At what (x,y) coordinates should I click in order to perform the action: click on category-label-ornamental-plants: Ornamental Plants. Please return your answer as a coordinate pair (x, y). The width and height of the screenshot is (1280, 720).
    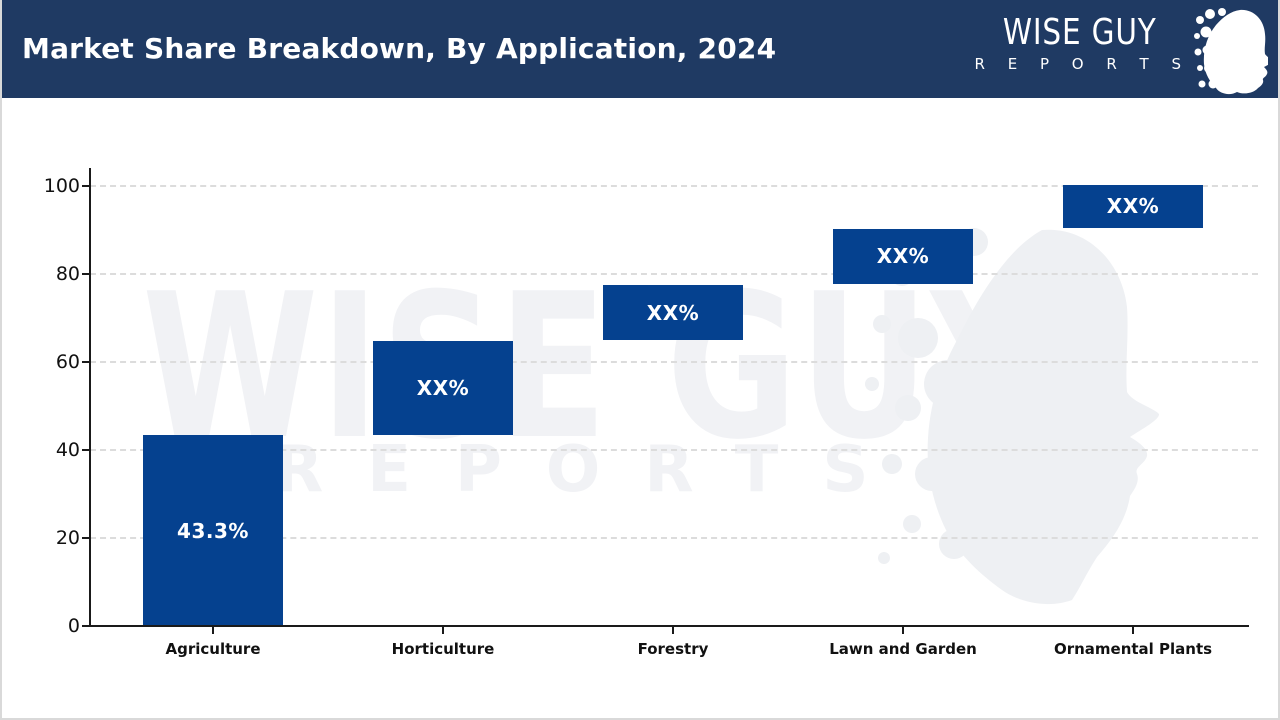
    Looking at the image, I should click on (1133, 649).